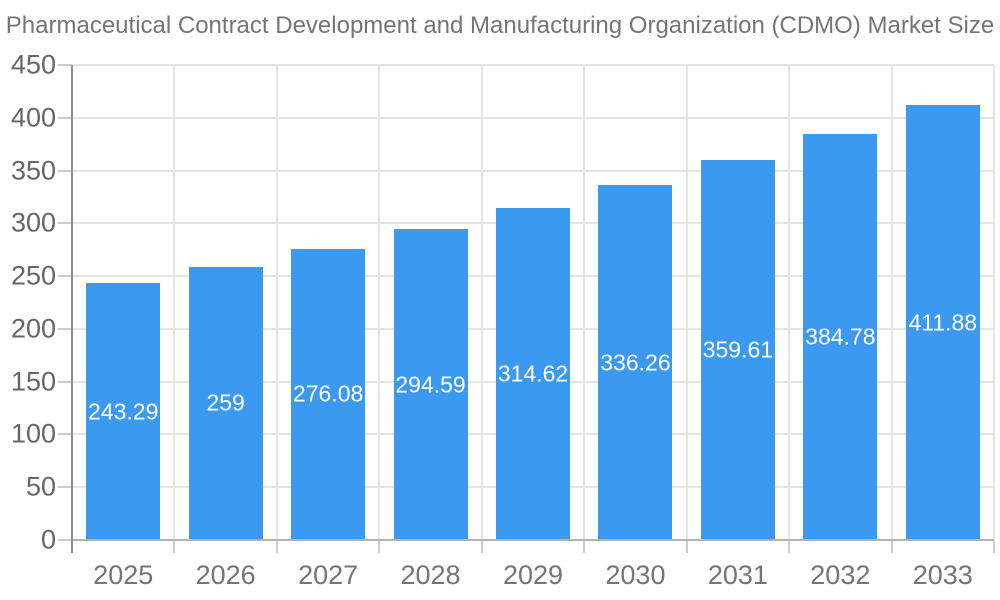 This screenshot has width=1000, height=600. I want to click on x-axis-label: 2029, so click(533, 575).